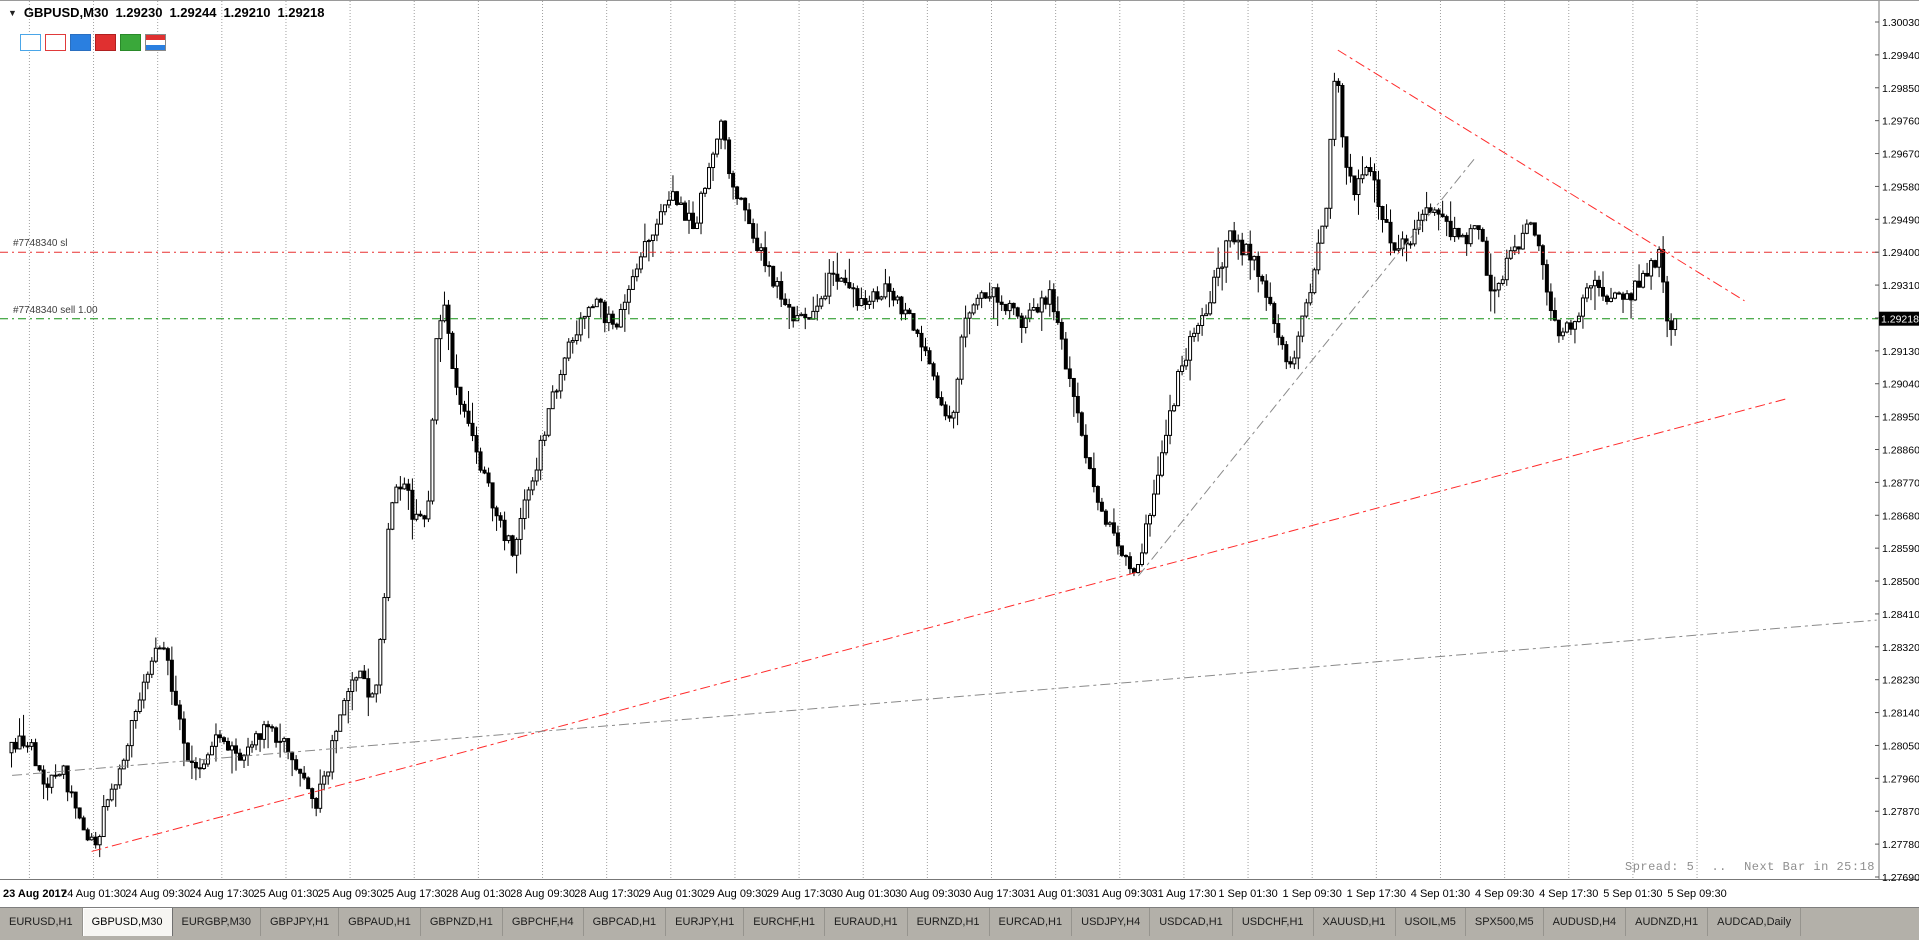 This screenshot has width=1919, height=940. Describe the element at coordinates (461, 922) in the screenshot. I see `tab-gbpnzd-h1: GBPNZD,H1` at that location.